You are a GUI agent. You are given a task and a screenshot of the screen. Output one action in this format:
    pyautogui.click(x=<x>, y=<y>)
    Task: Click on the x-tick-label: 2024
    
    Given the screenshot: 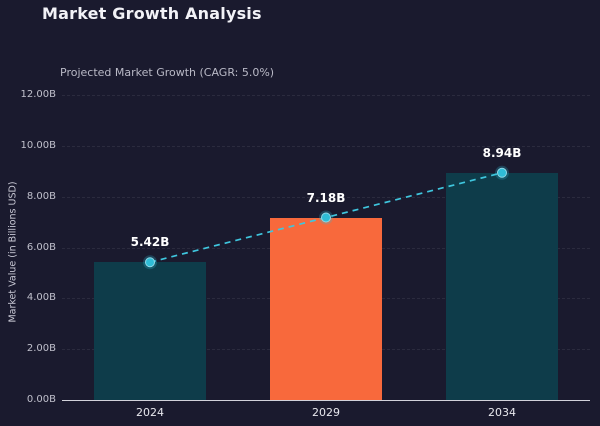 What is the action you would take?
    pyautogui.click(x=150, y=412)
    